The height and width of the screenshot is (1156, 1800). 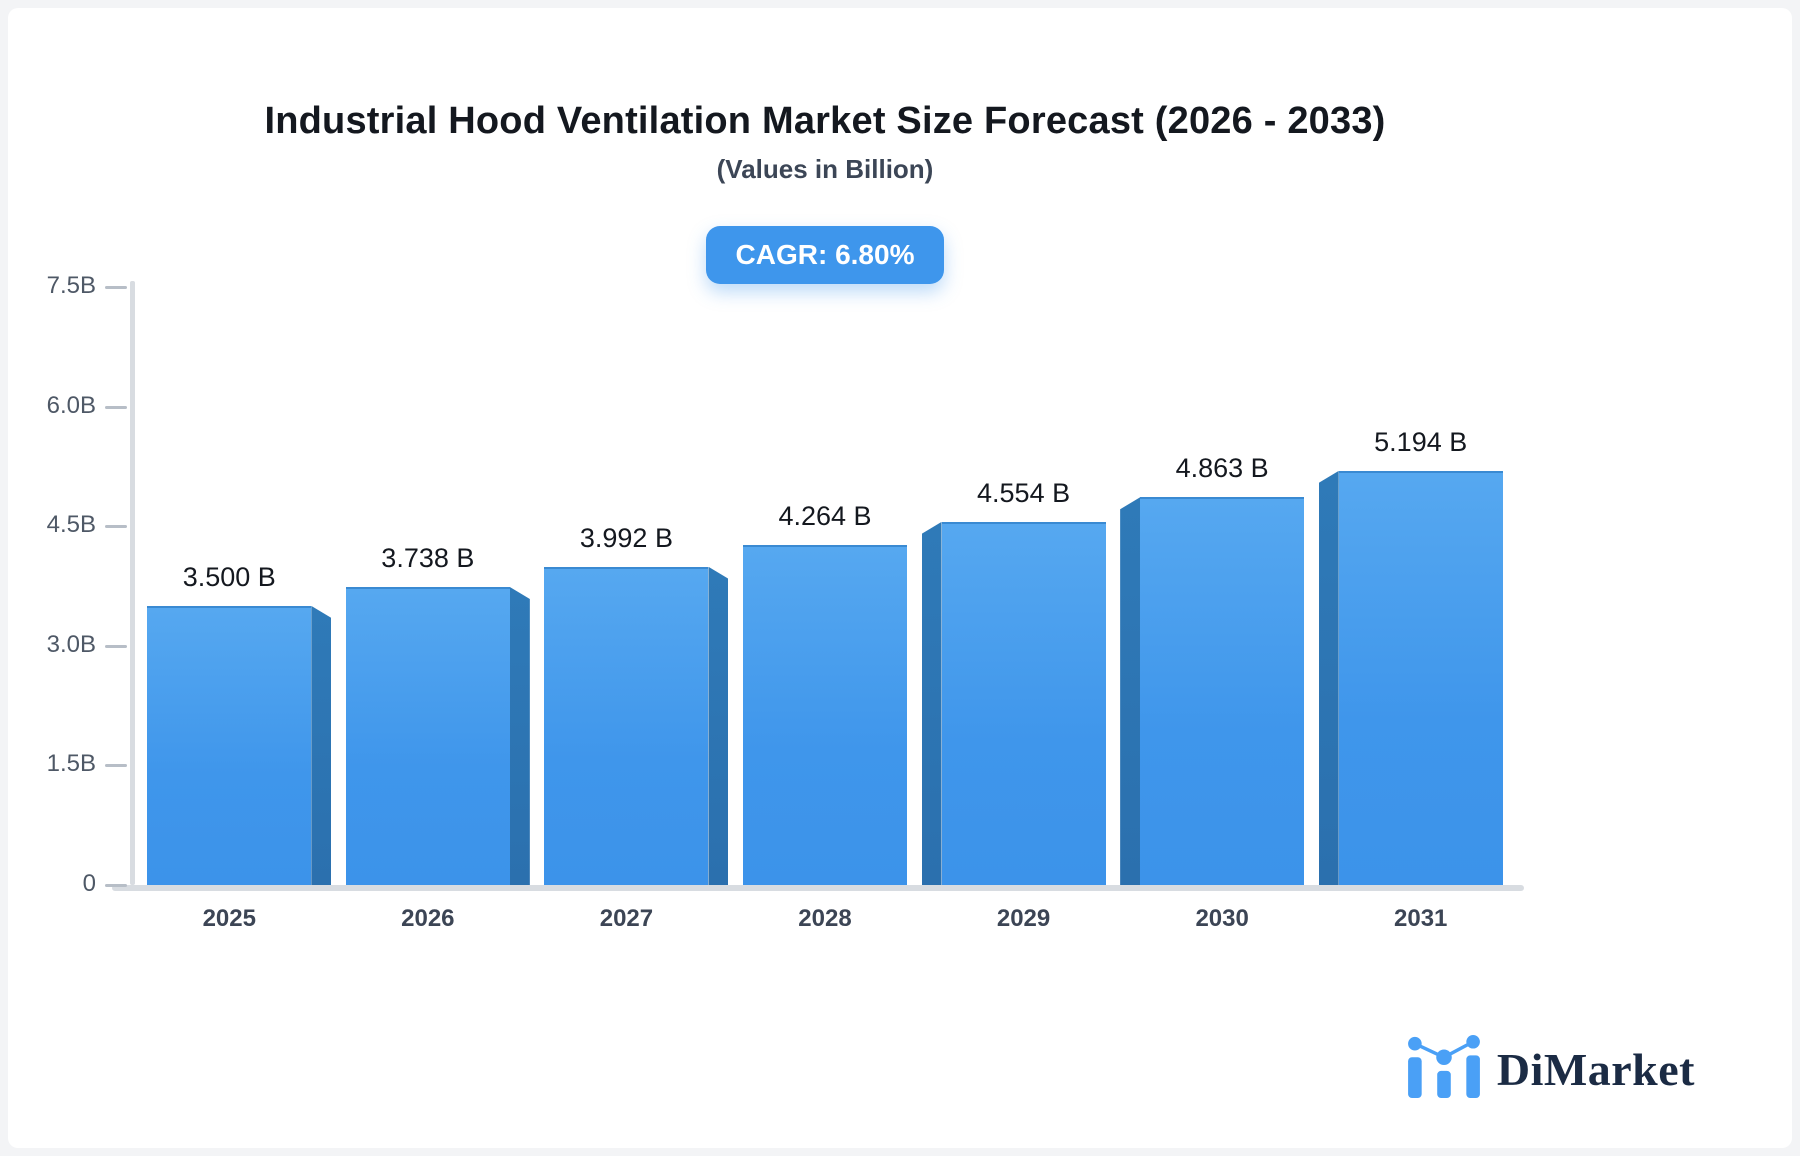 I want to click on cagr-badge-row: CAGR: 6.80%, so click(x=825, y=255).